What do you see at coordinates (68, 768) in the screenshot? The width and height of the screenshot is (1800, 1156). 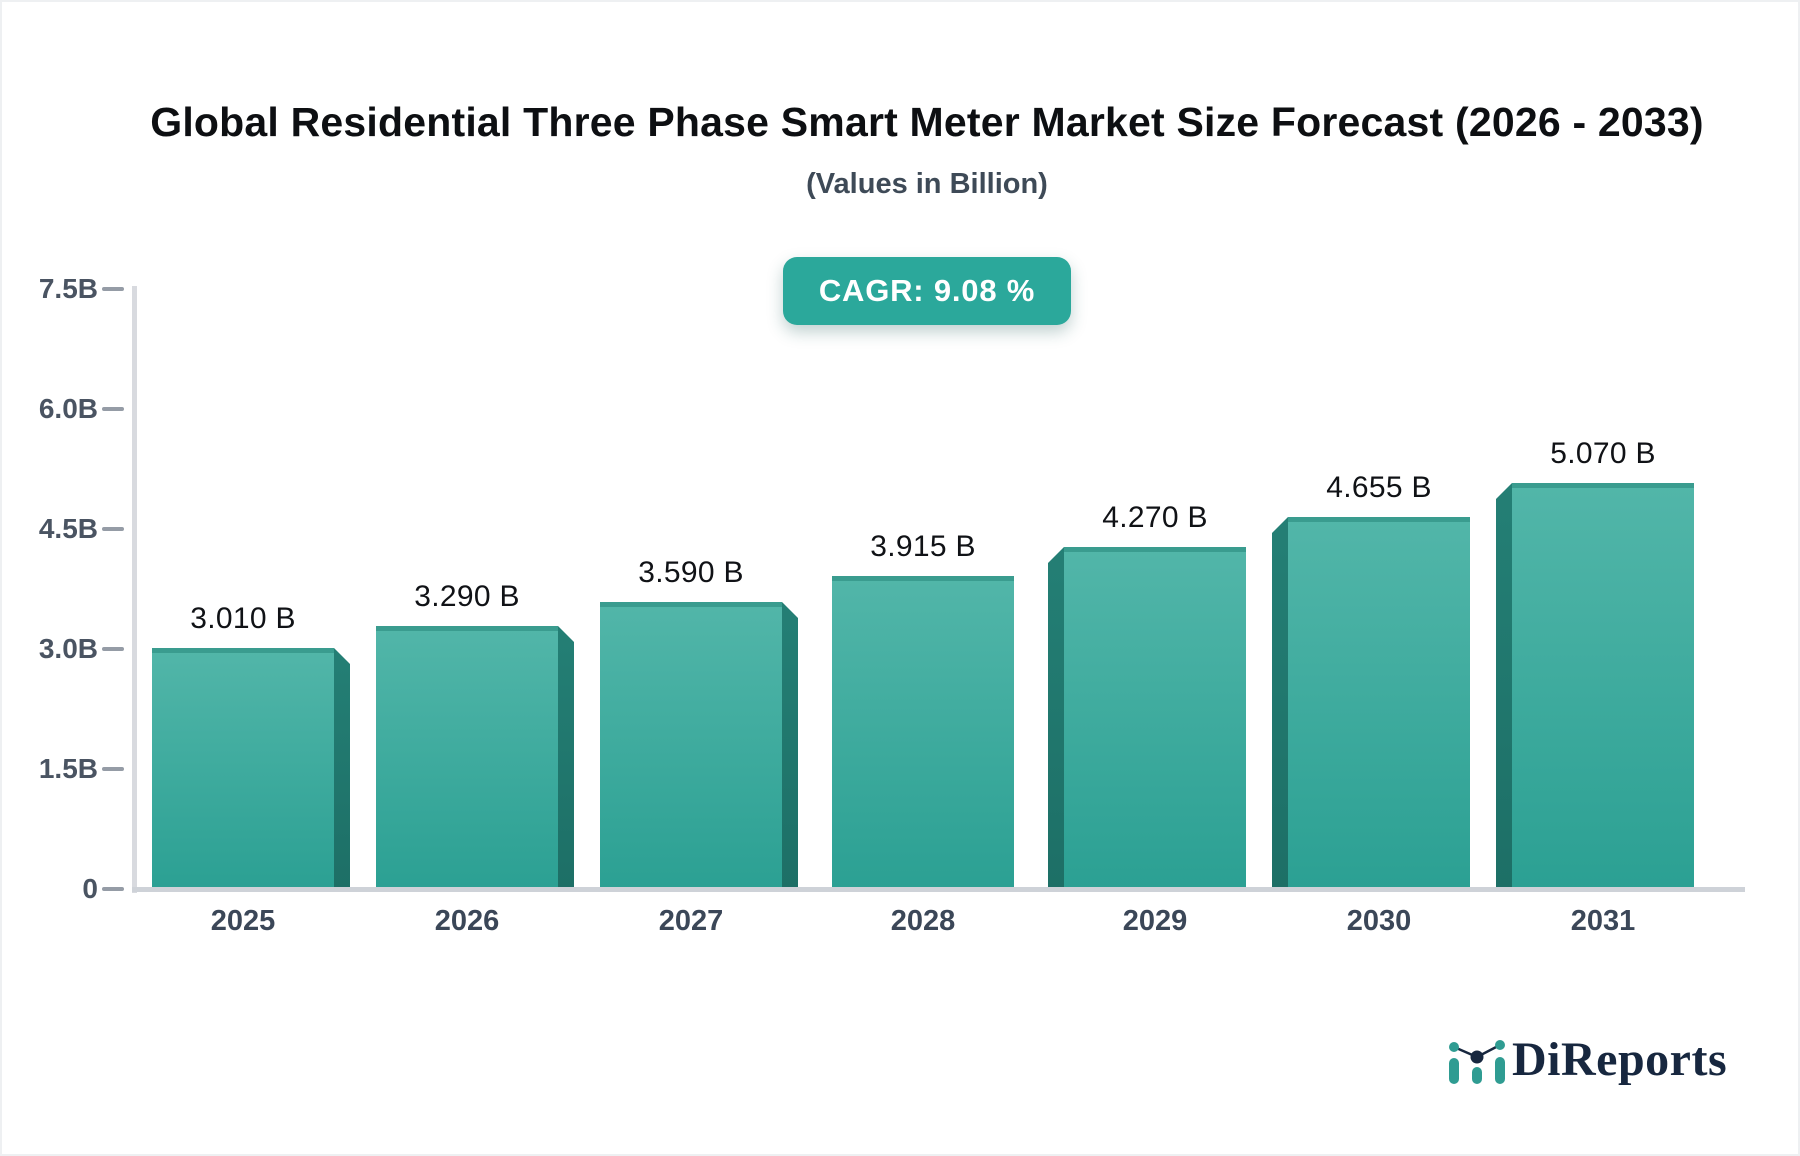 I see `y-axis-tick-label: 1.5B` at bounding box center [68, 768].